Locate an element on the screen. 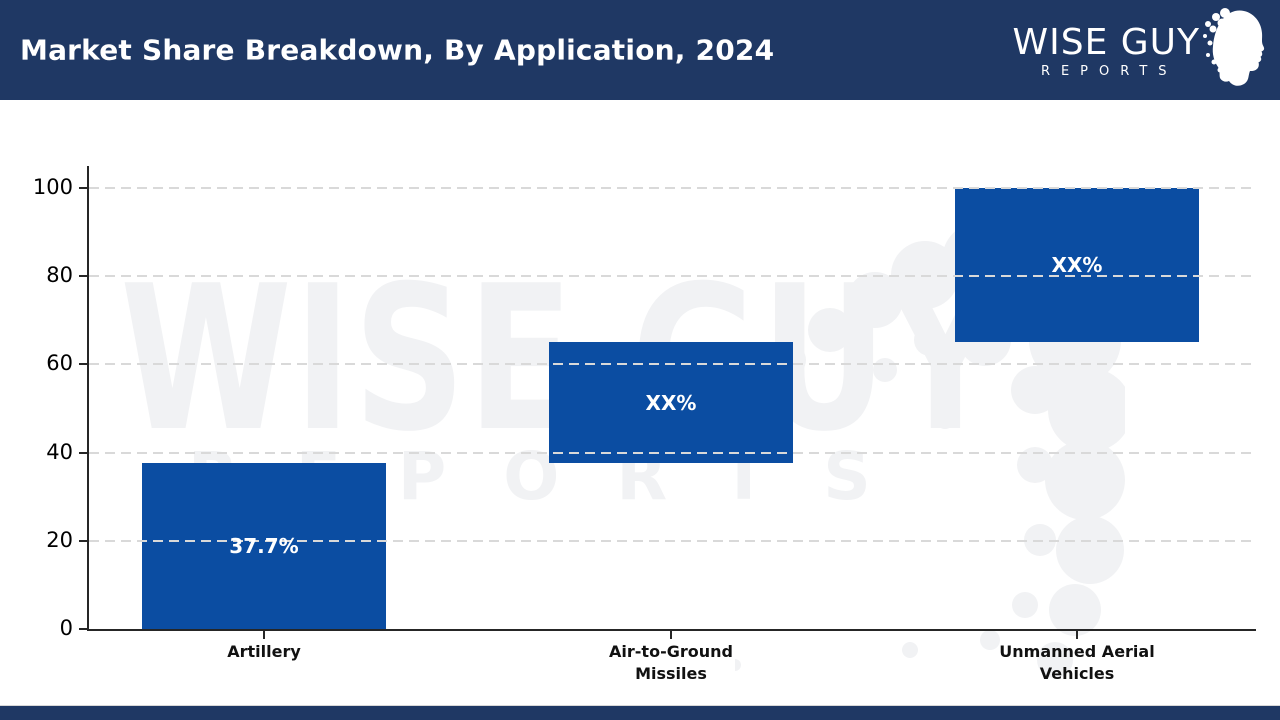  y-axis-line is located at coordinates (88, 398).